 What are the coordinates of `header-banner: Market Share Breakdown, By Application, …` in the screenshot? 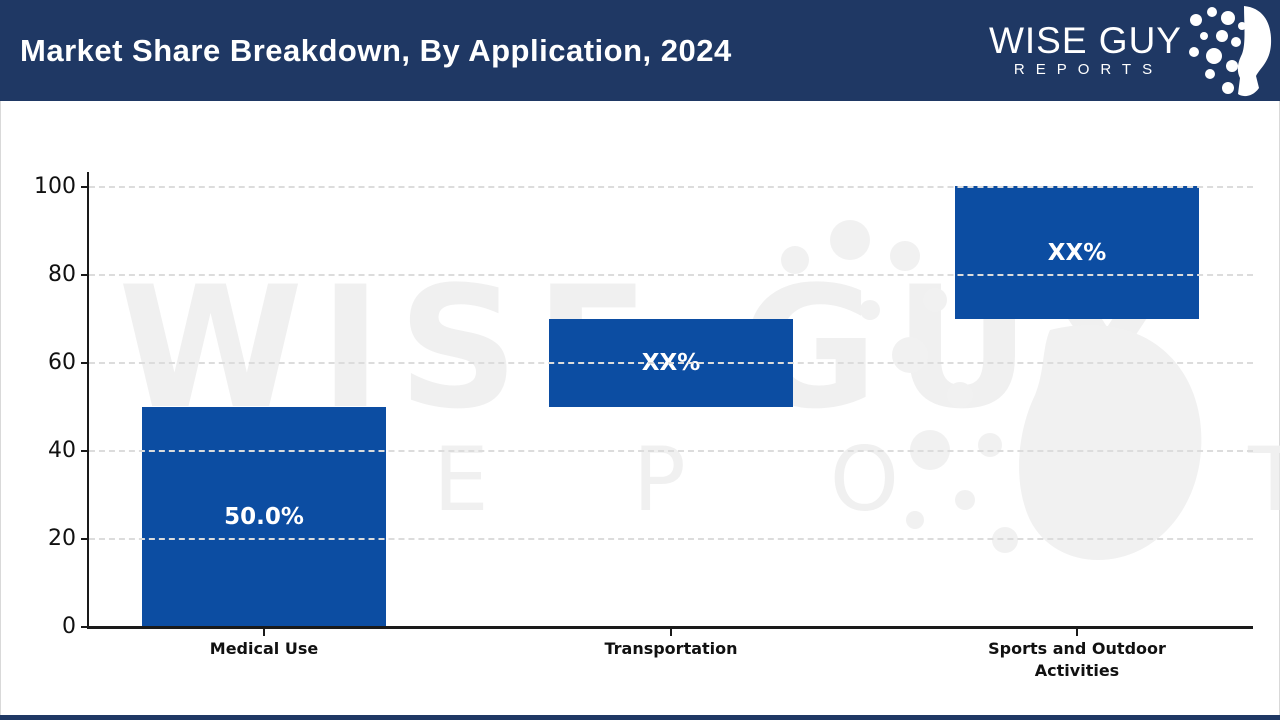 It's located at (640, 50).